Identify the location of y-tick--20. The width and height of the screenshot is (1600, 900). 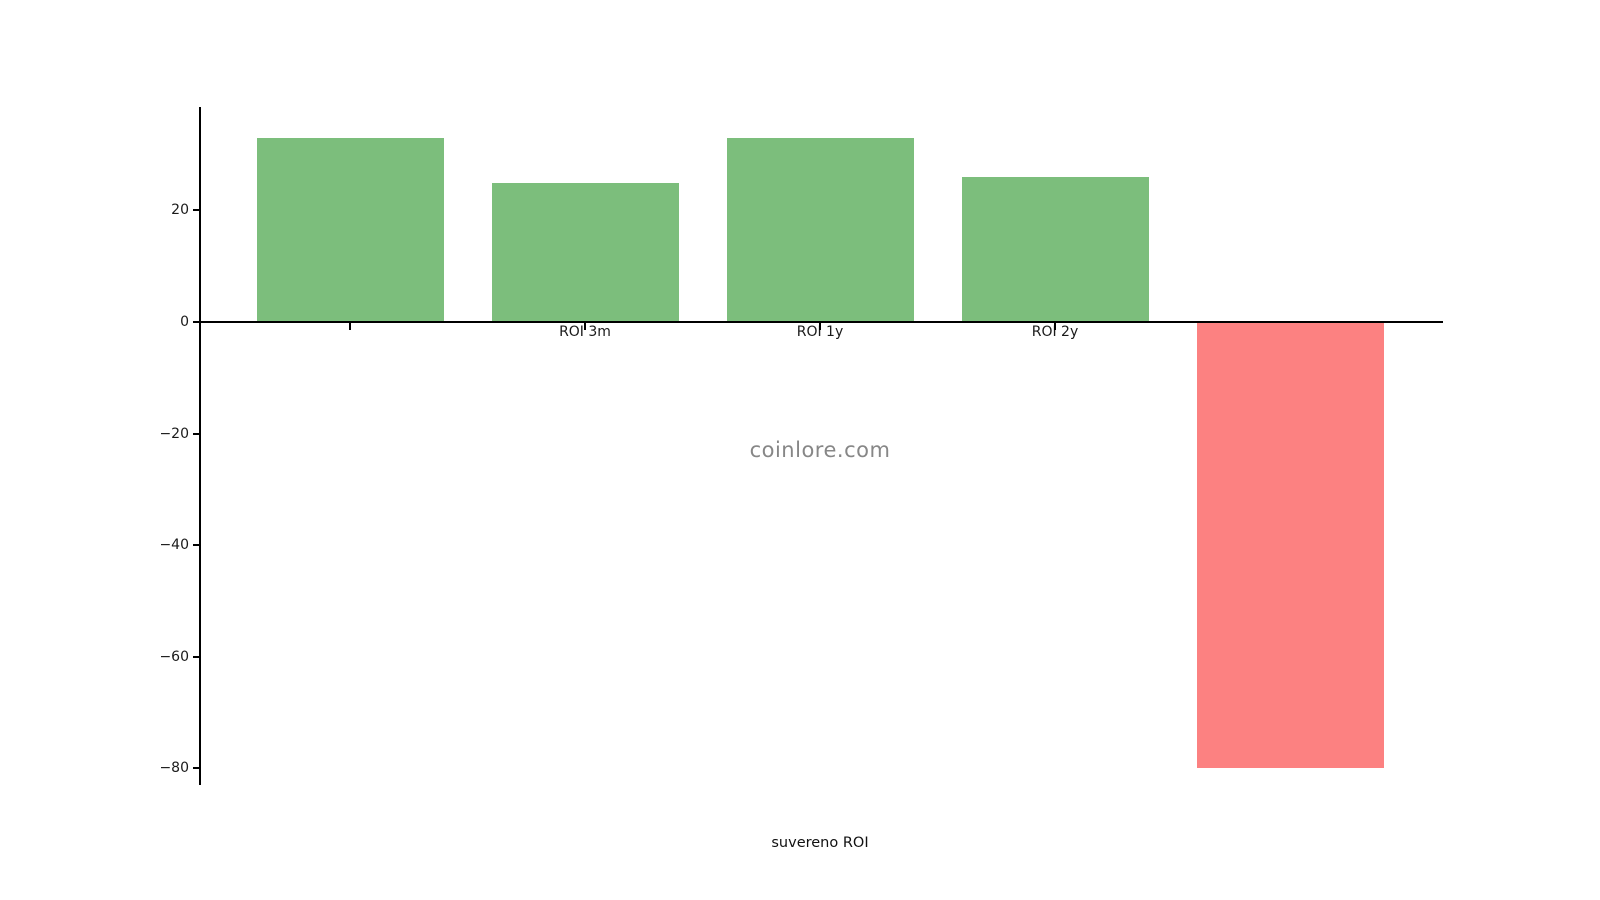
(196, 433).